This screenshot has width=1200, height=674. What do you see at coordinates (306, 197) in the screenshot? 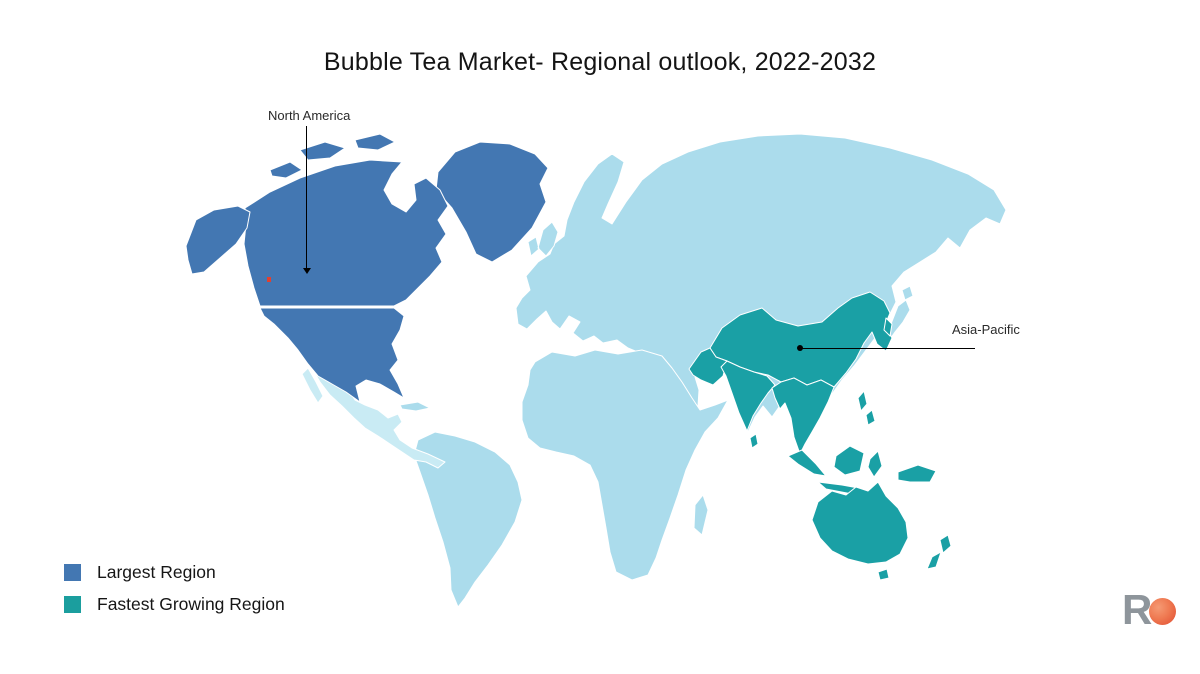
I see `annotation-north-america-line` at bounding box center [306, 197].